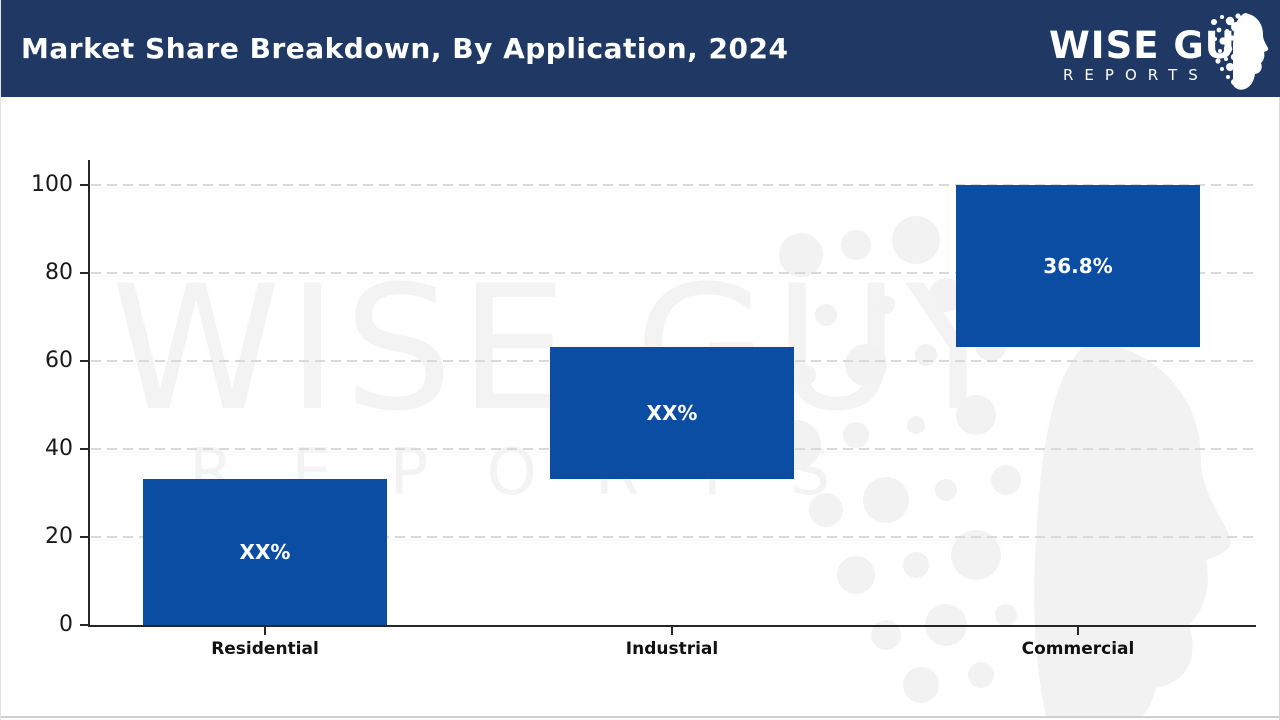  What do you see at coordinates (1239, 51) in the screenshot?
I see `wiseguy-face-icon` at bounding box center [1239, 51].